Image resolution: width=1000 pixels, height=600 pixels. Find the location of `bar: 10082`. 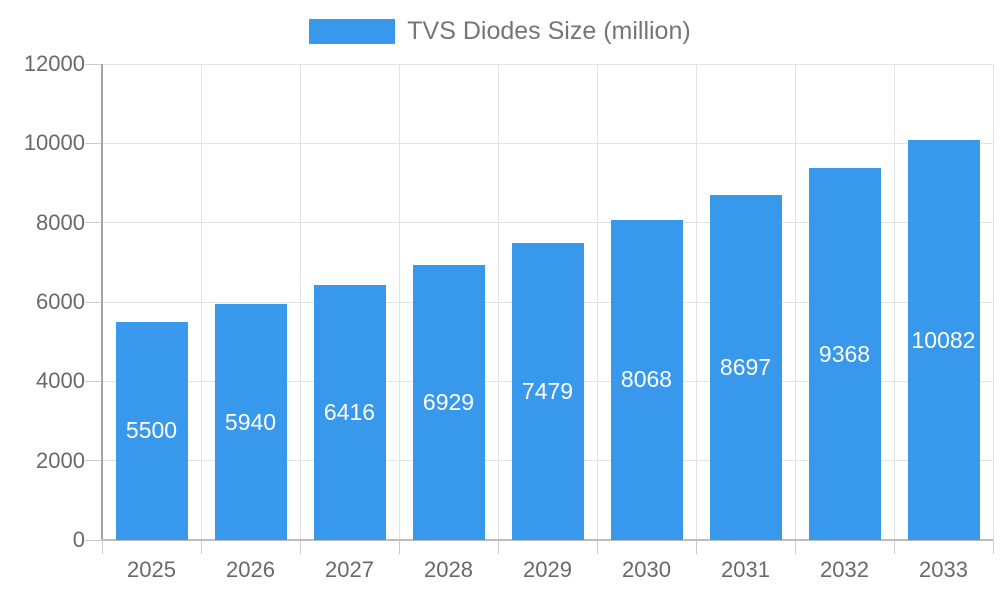

bar: 10082 is located at coordinates (943, 340).